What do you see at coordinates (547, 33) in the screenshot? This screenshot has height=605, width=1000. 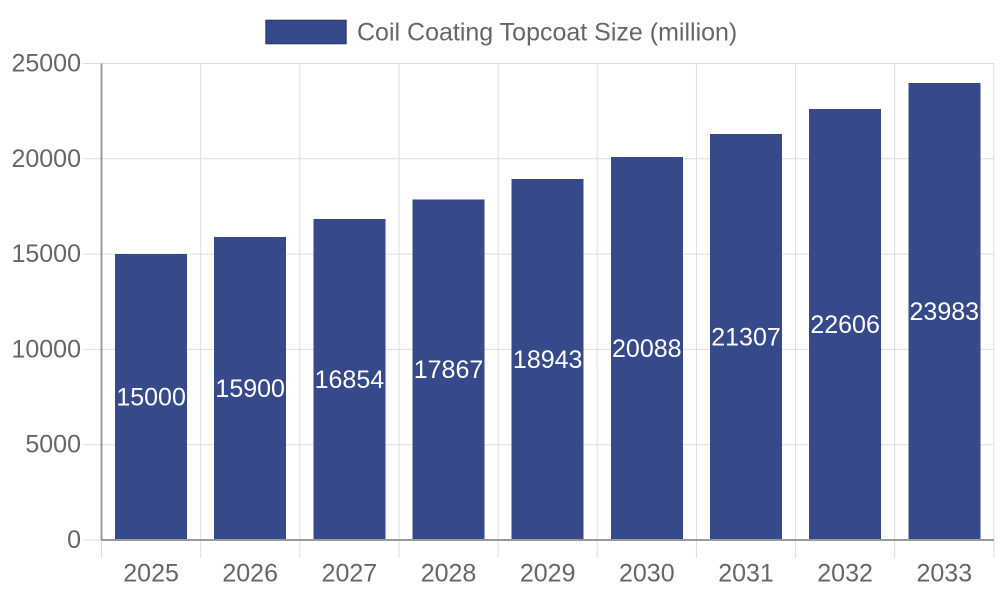 I see `svg-text:Coil Coating Topcoat Size (mil: Coil Coating Topcoat Size (million)` at bounding box center [547, 33].